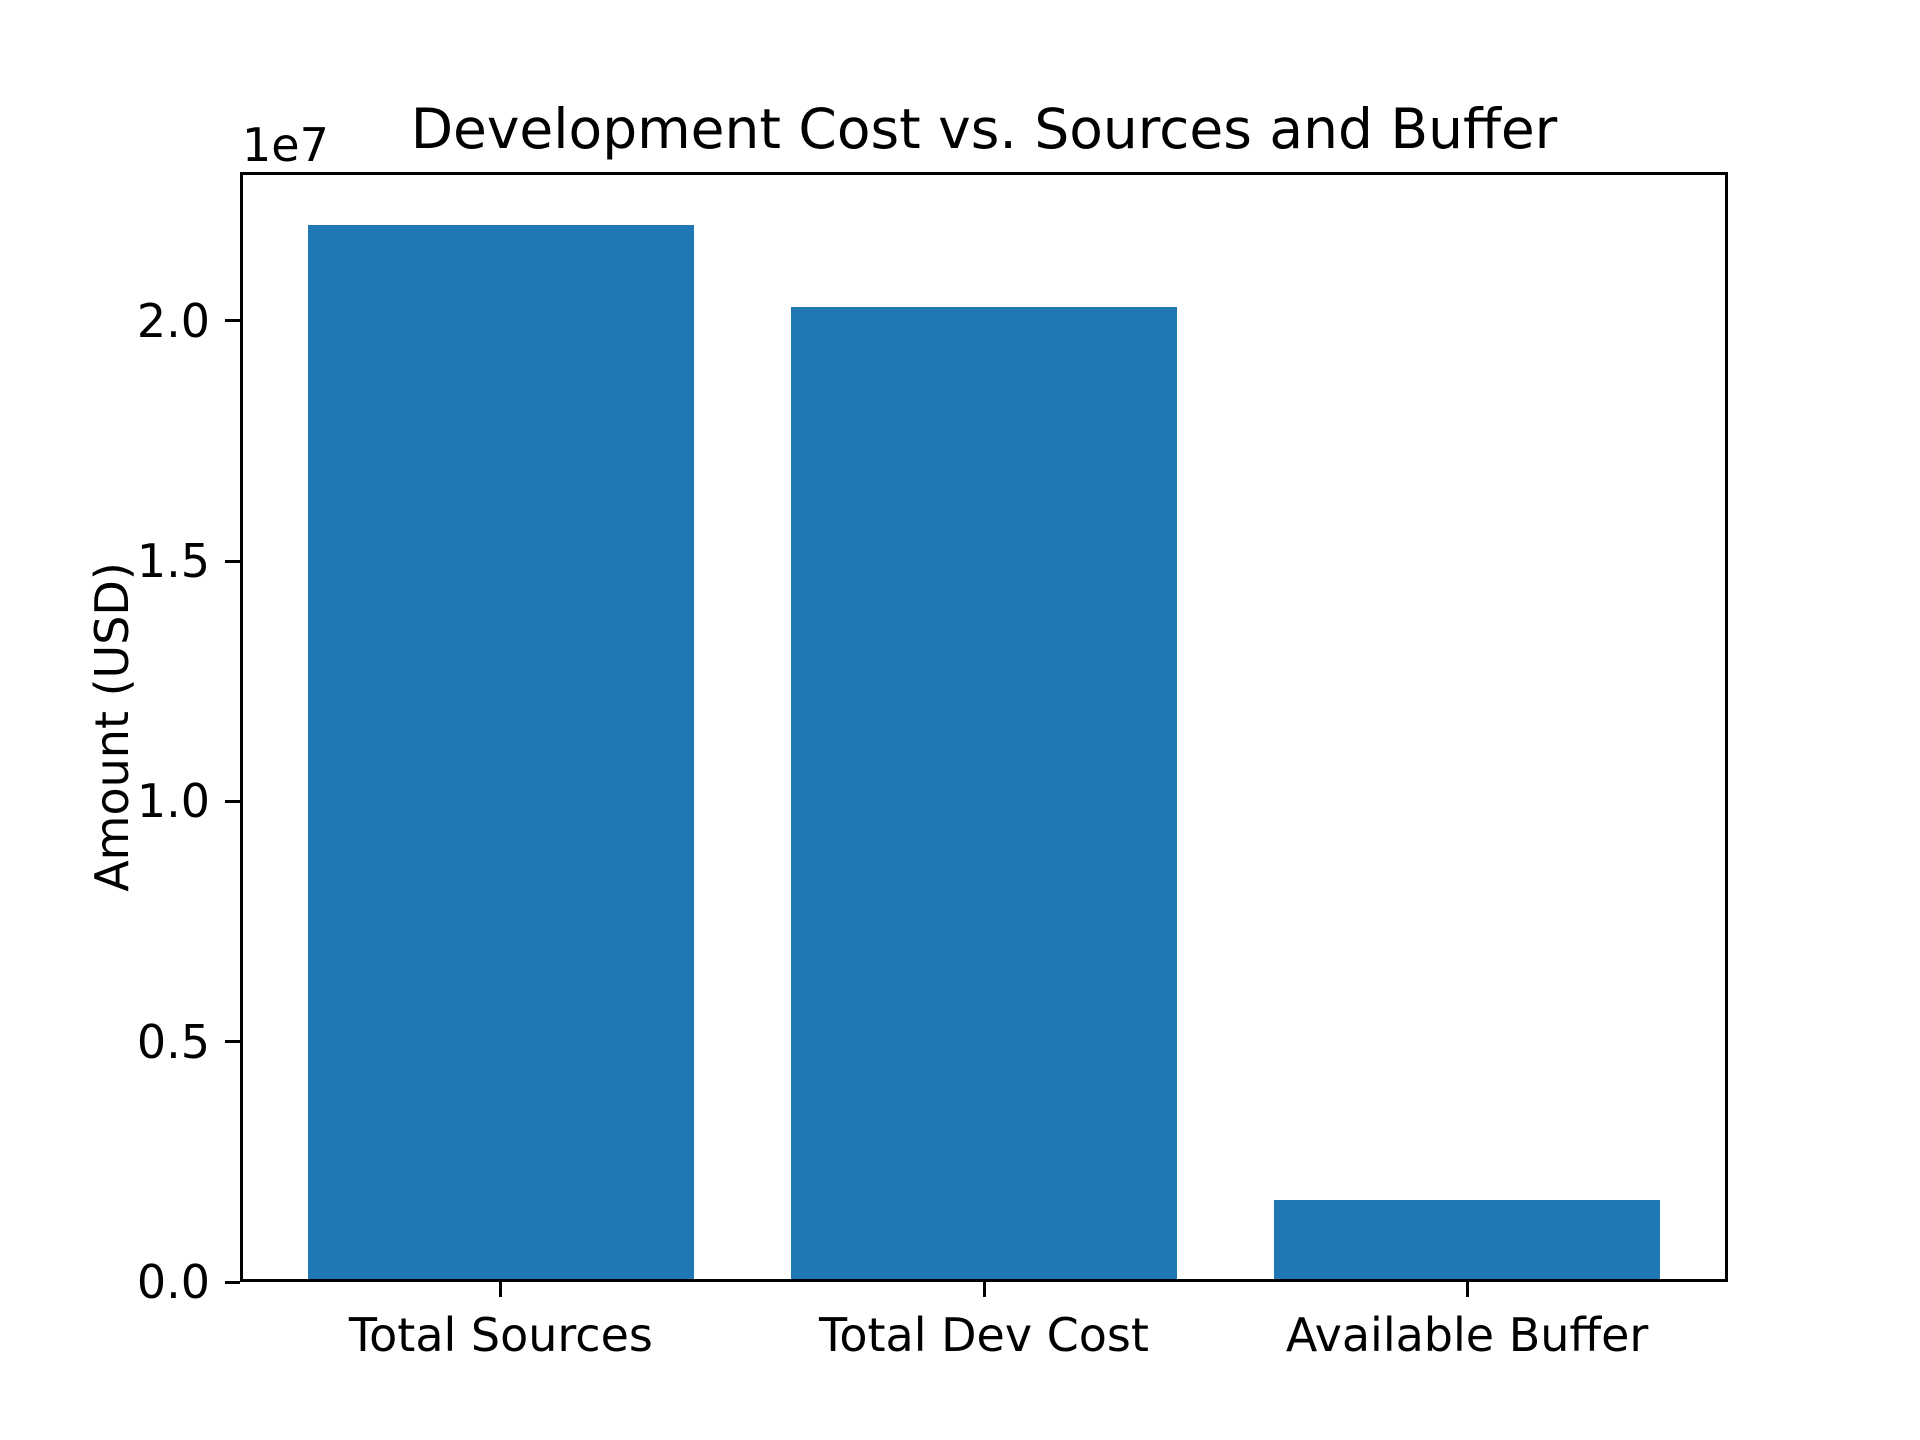 Image resolution: width=1920 pixels, height=1440 pixels. What do you see at coordinates (984, 129) in the screenshot?
I see `chart-title: Development Cost vs. Sources and Buffer` at bounding box center [984, 129].